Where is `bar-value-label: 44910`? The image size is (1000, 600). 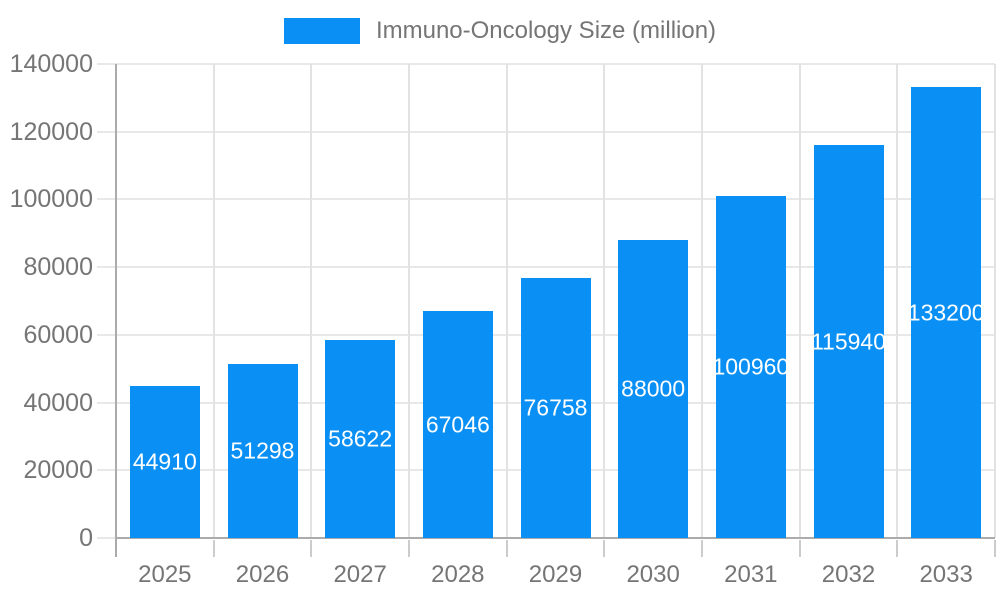
bar-value-label: 44910 is located at coordinates (164, 461).